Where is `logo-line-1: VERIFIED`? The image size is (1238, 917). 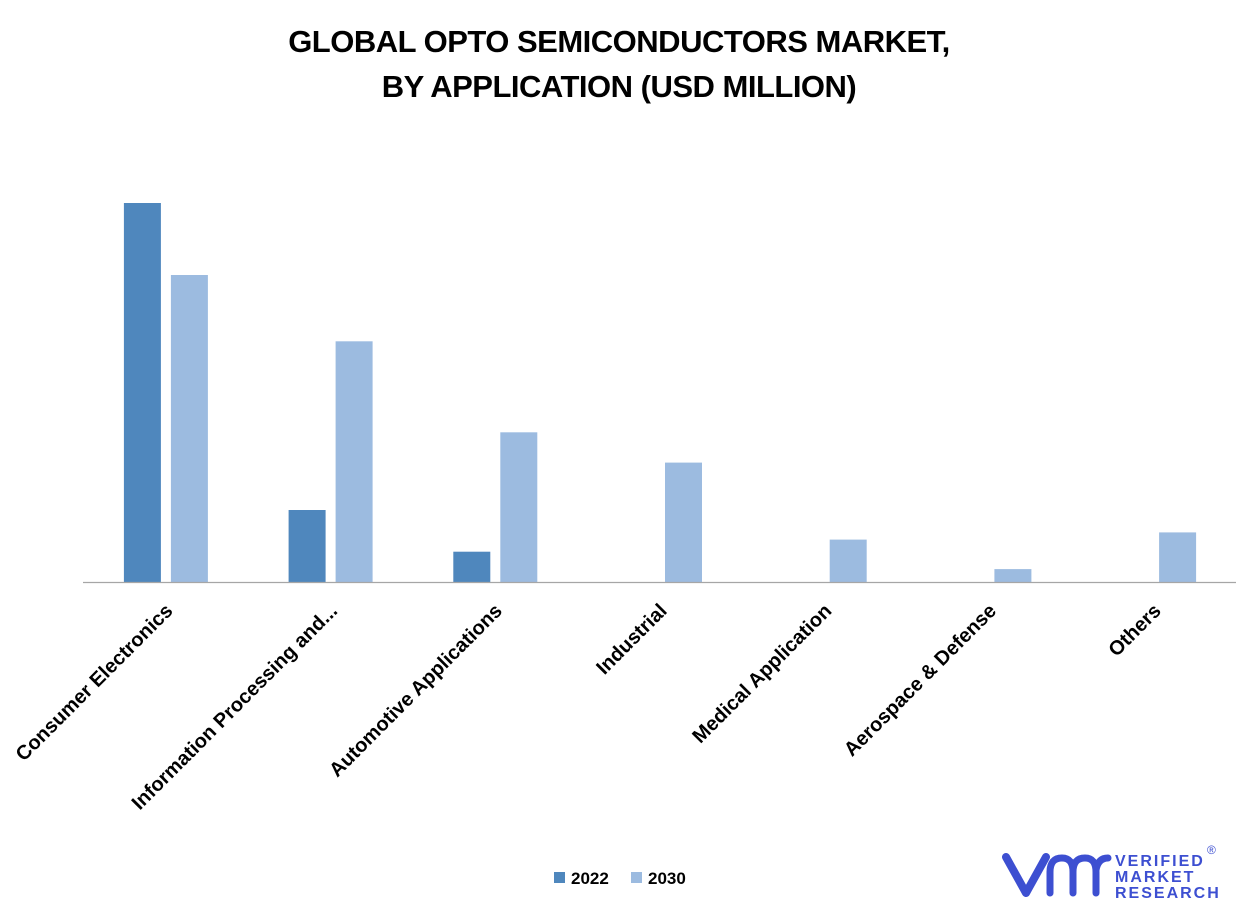
logo-line-1: VERIFIED is located at coordinates (1160, 861).